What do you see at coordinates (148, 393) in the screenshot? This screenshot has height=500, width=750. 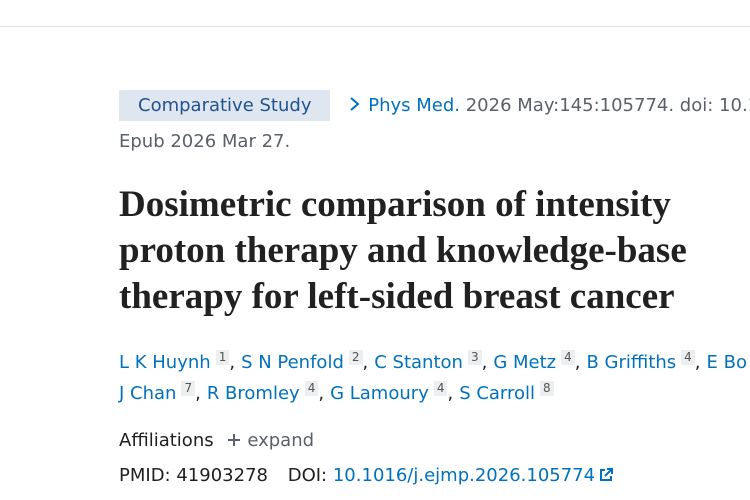 I see `author-link: J Chan` at bounding box center [148, 393].